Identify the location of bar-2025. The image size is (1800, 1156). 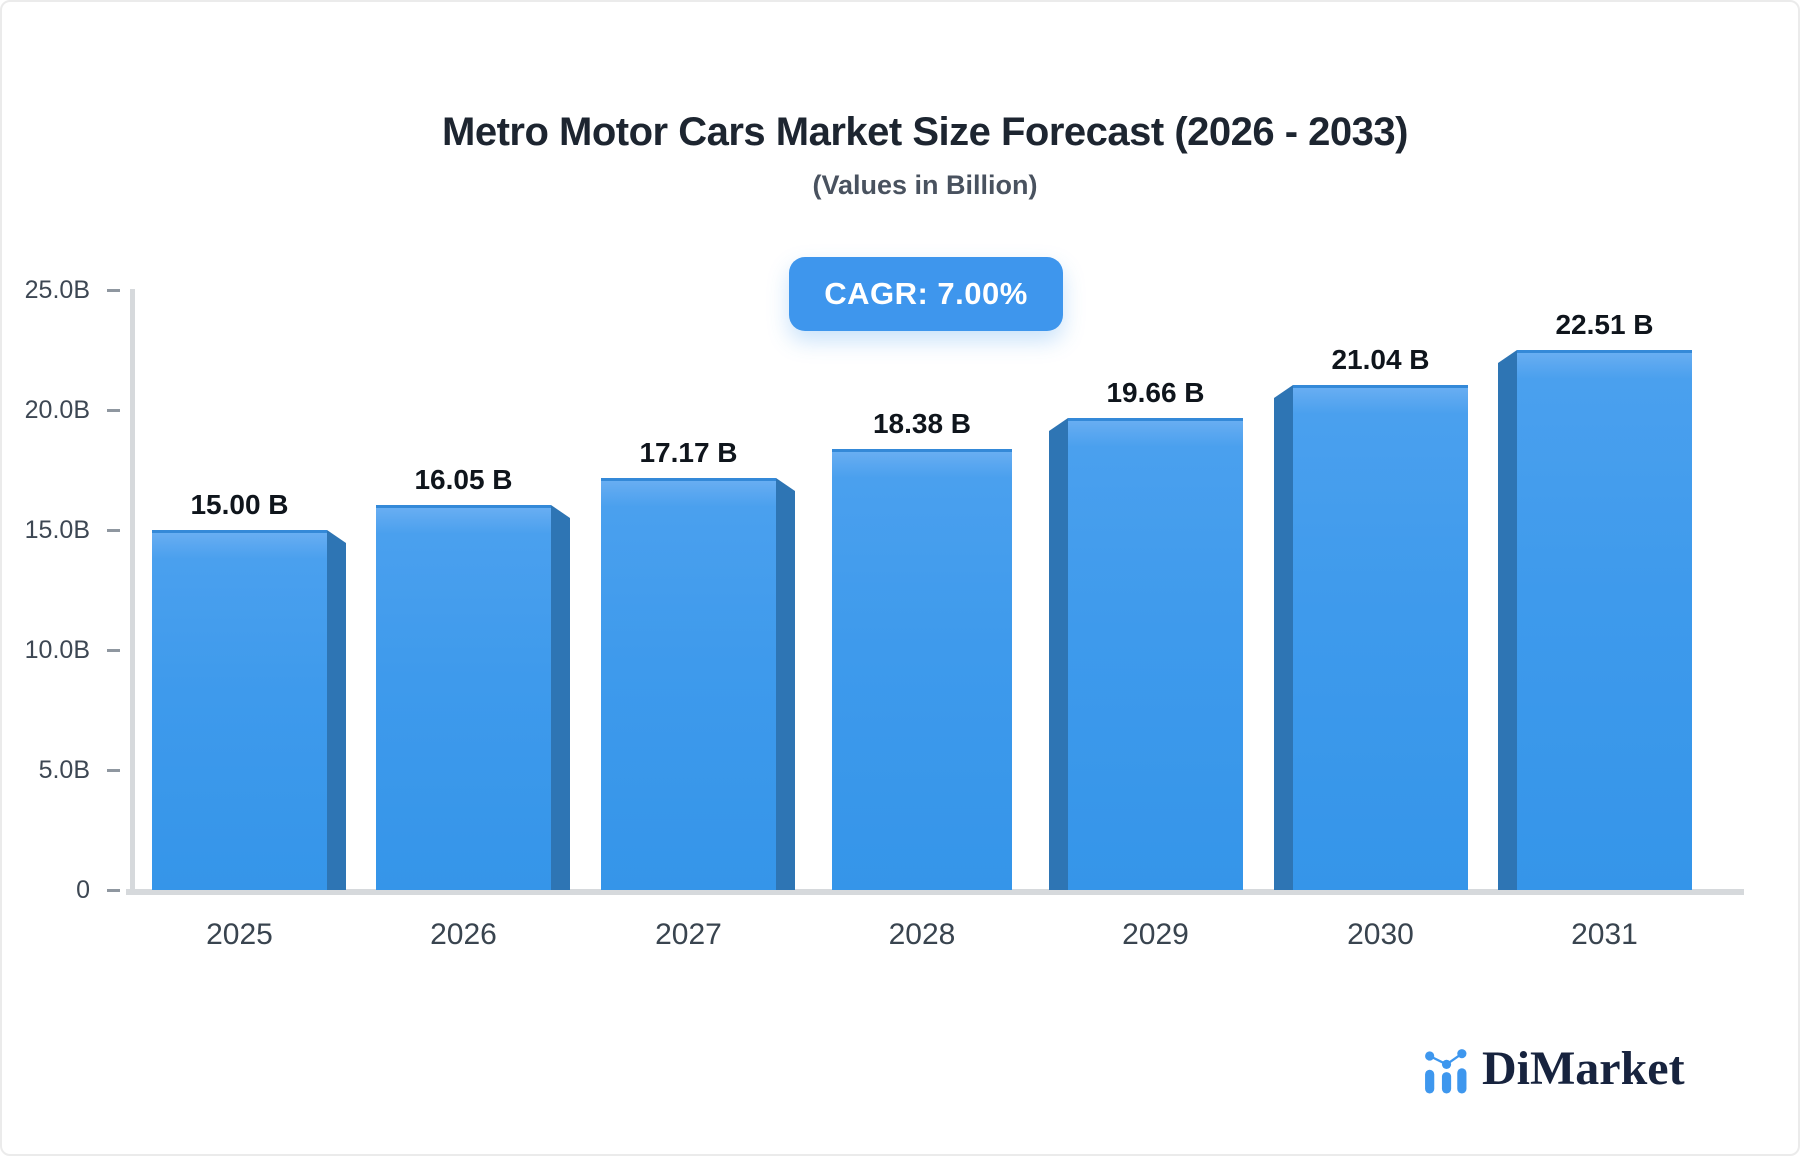
(239, 710).